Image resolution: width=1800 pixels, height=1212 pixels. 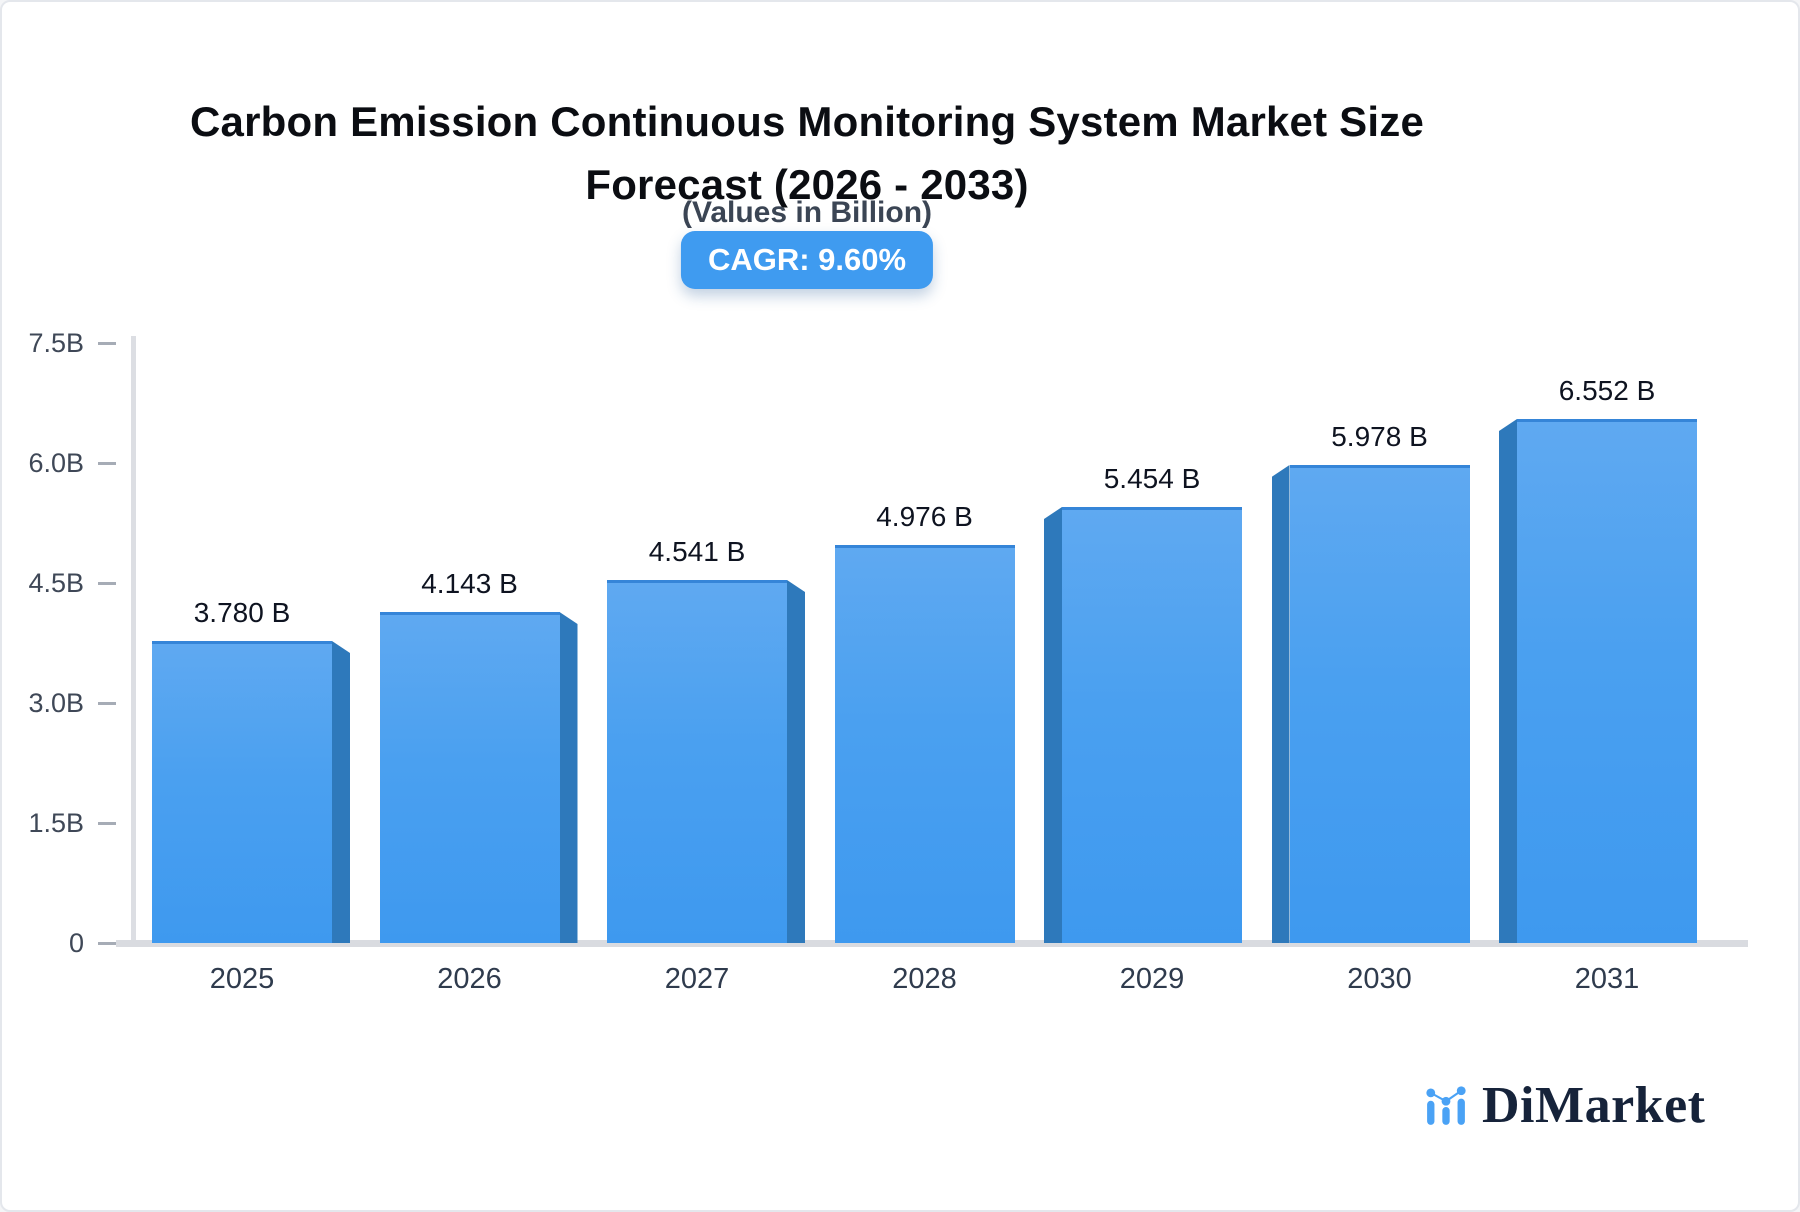 I want to click on y-axis-tick-label: 0, so click(x=76, y=943).